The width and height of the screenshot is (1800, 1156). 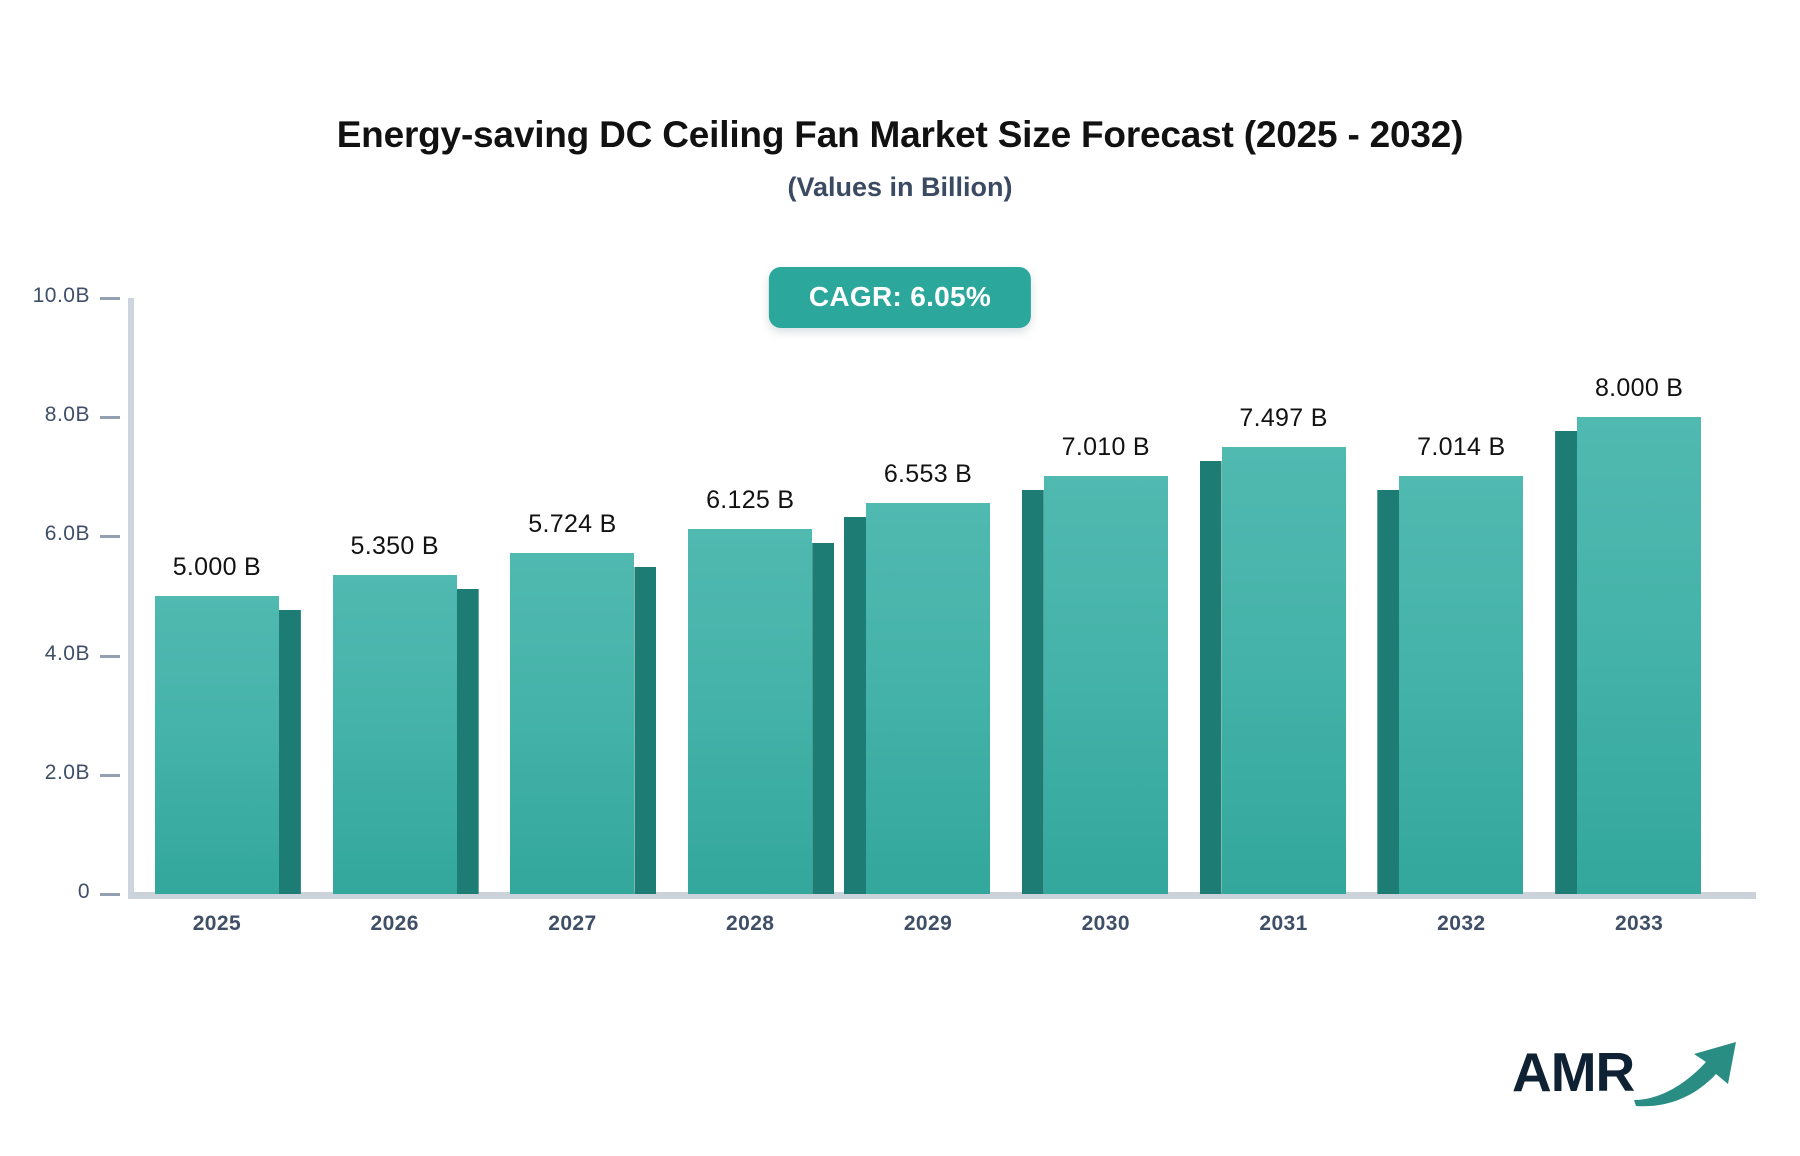 I want to click on bar: 6.125 B, so click(x=761, y=690).